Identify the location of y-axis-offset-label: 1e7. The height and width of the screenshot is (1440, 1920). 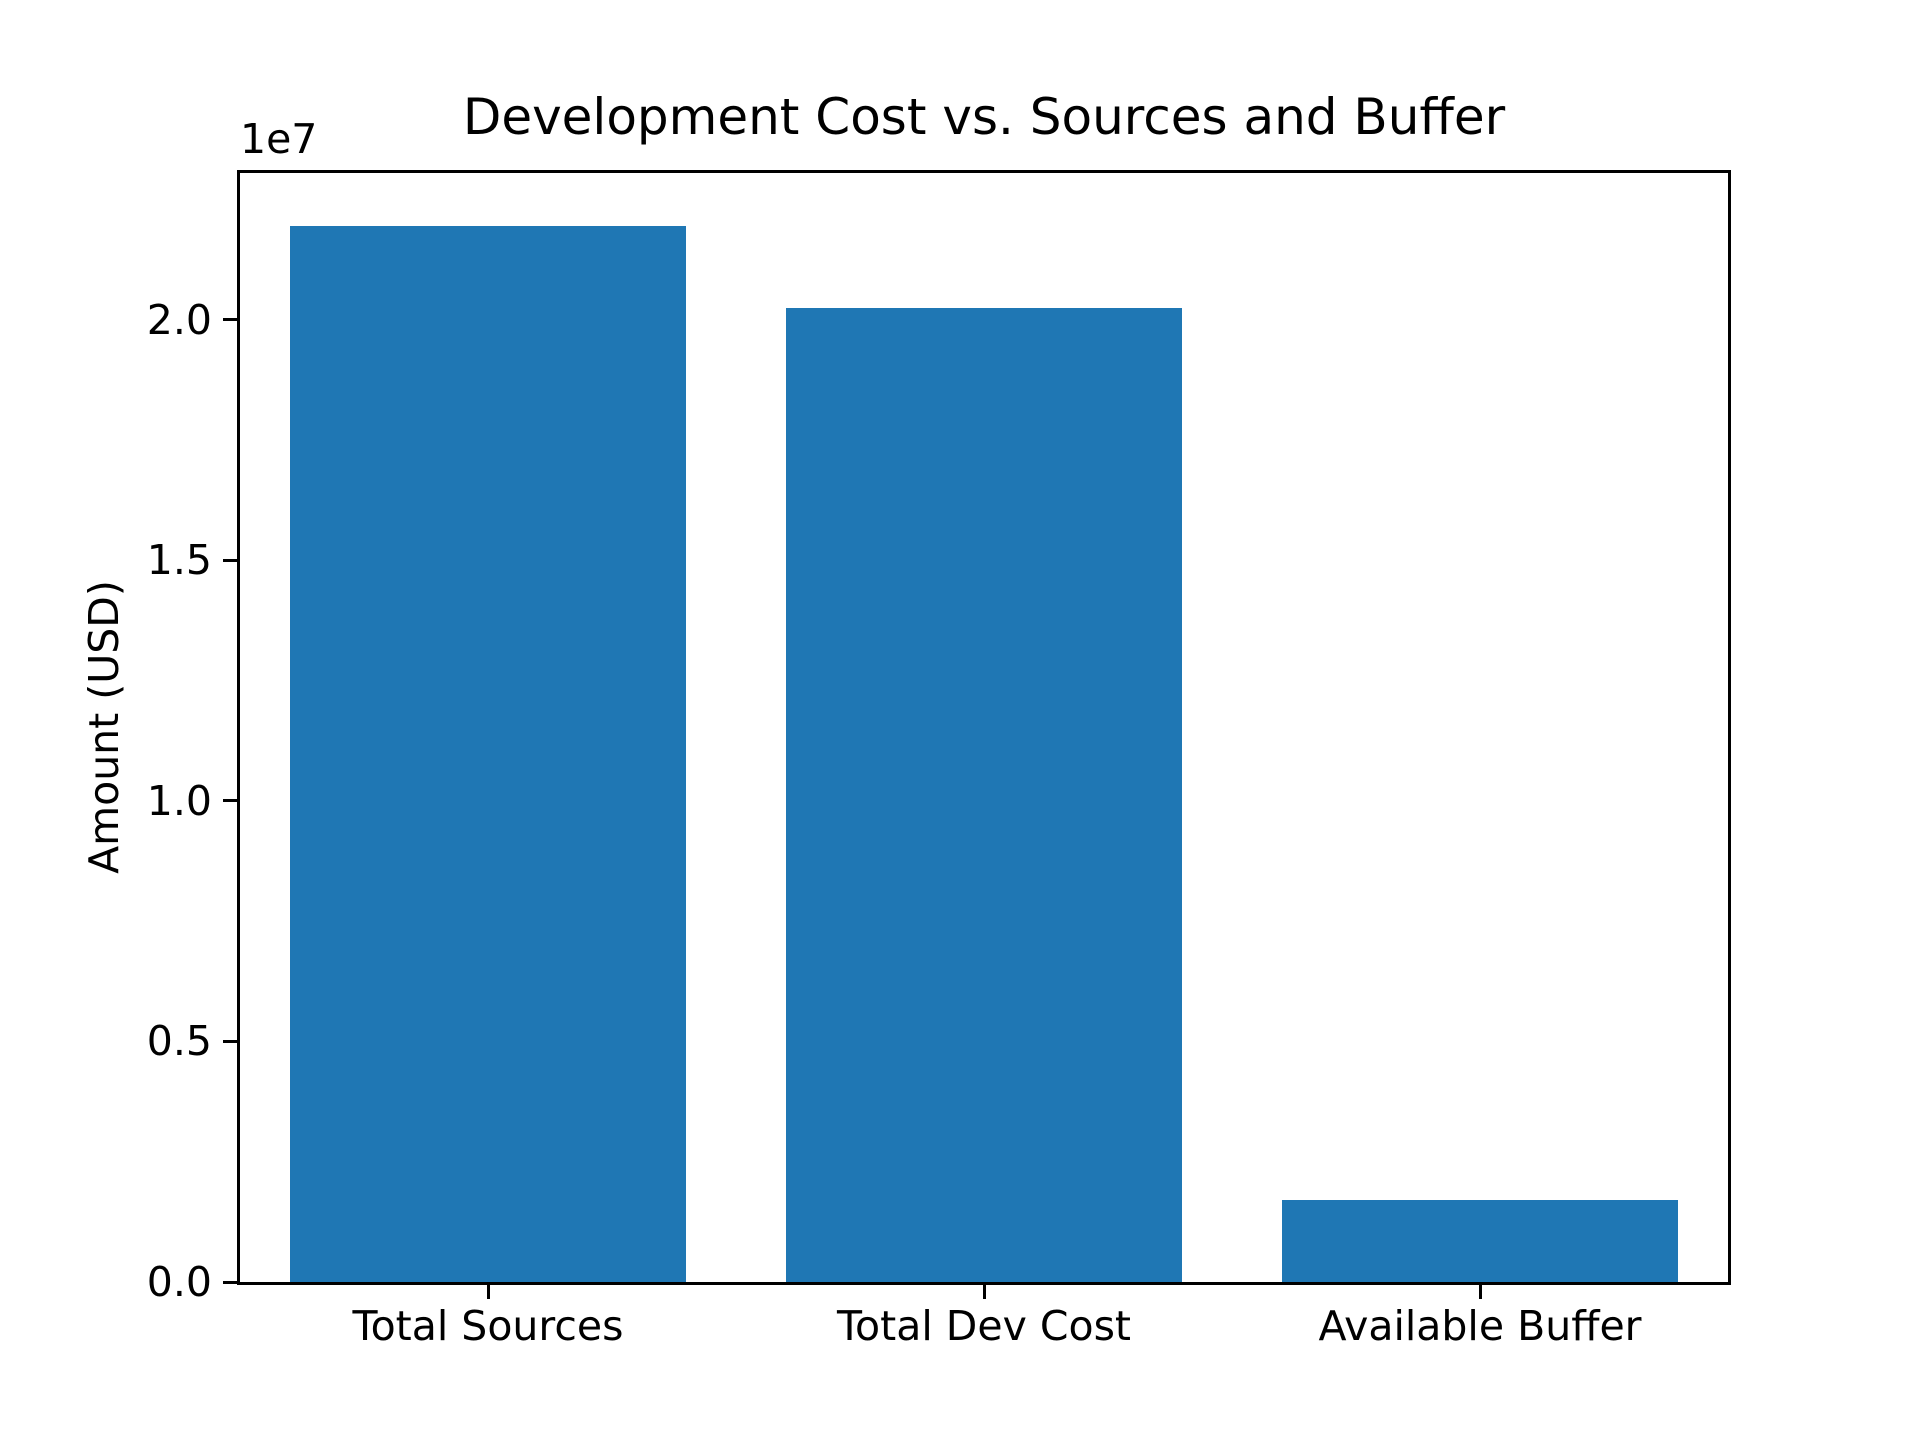
(279, 139).